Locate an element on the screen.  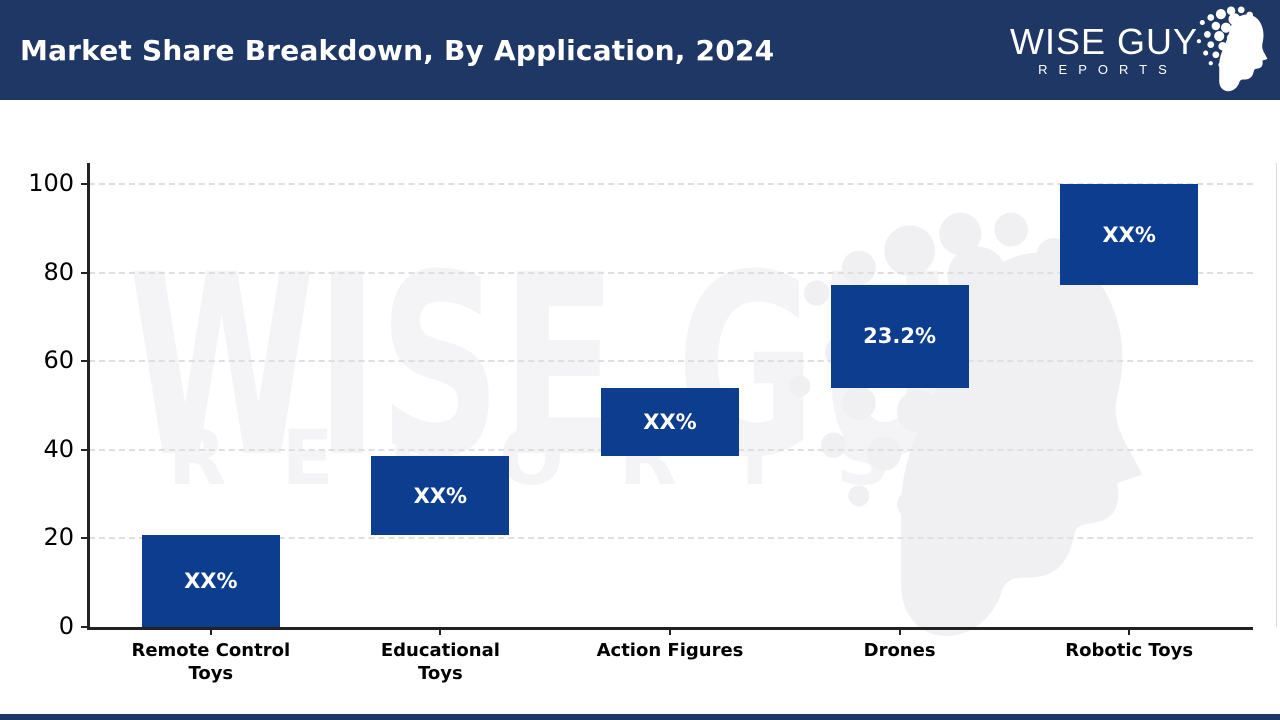
bar-value-label-drones: 23.2% is located at coordinates (900, 336).